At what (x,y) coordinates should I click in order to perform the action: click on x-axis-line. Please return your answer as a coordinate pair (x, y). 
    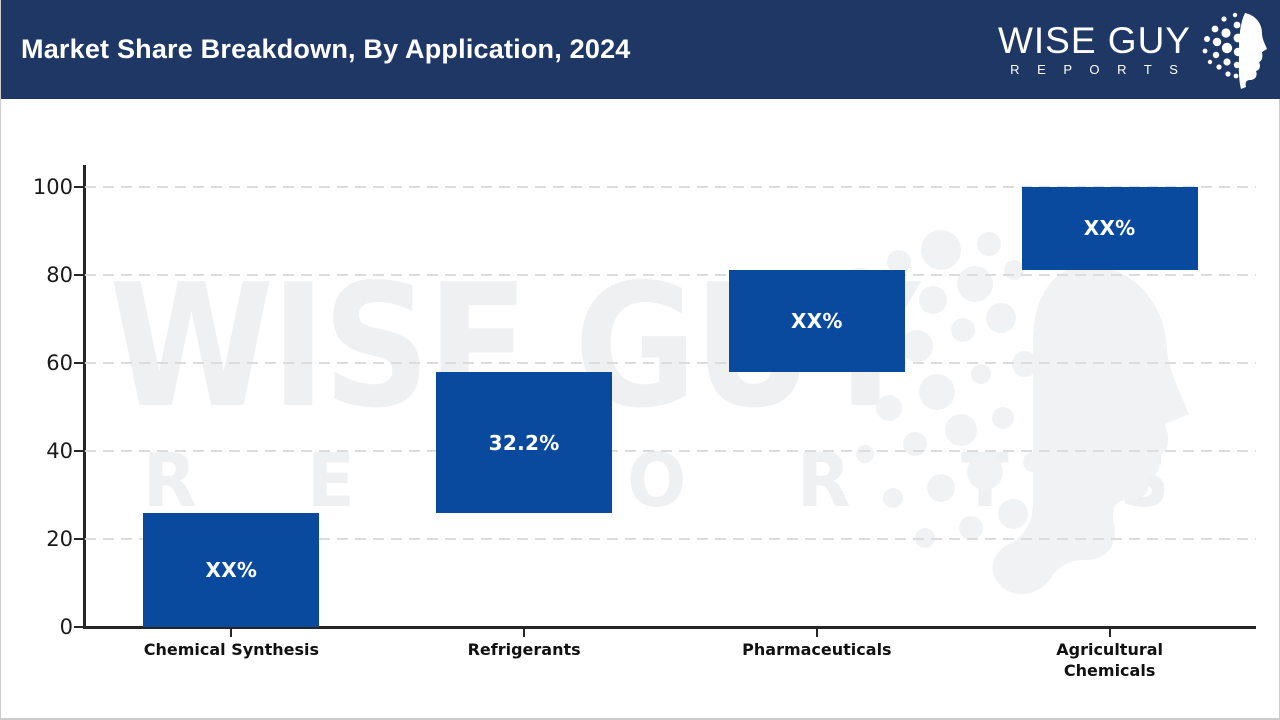
    Looking at the image, I should click on (669, 627).